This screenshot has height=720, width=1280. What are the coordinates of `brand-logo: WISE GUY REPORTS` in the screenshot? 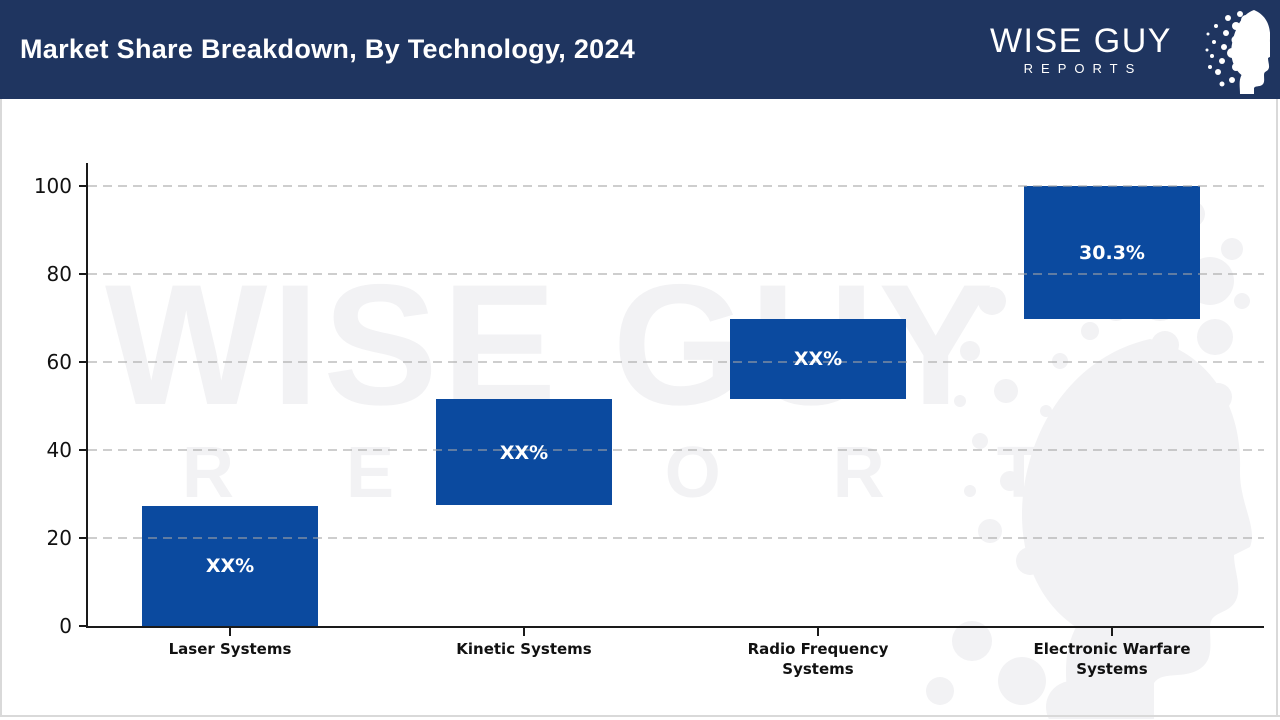 It's located at (1130, 50).